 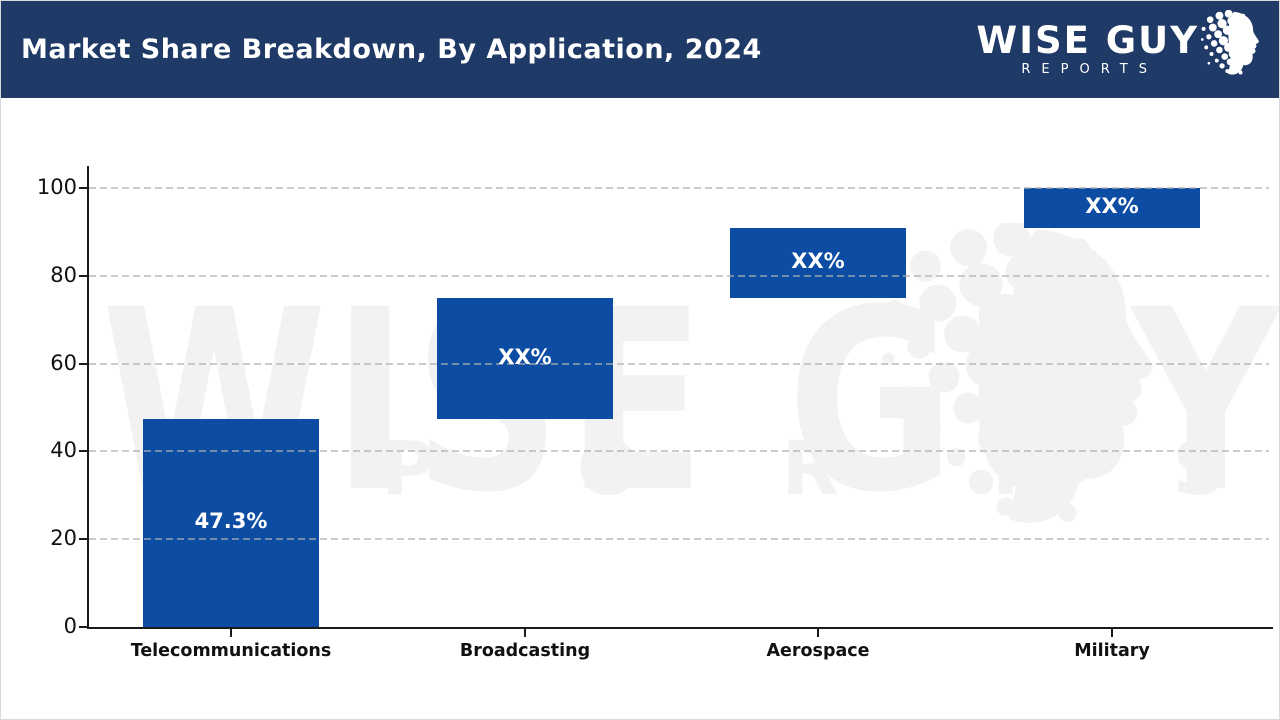 I want to click on y-tick-label: 60, so click(x=63, y=362).